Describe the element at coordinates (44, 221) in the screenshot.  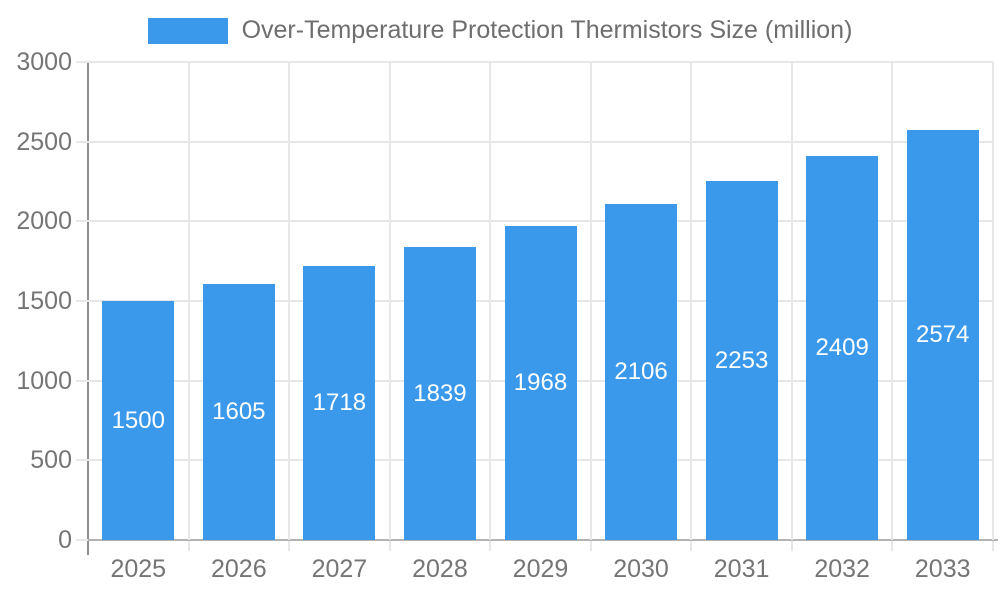
I see `y-axis-label: 2000` at that location.